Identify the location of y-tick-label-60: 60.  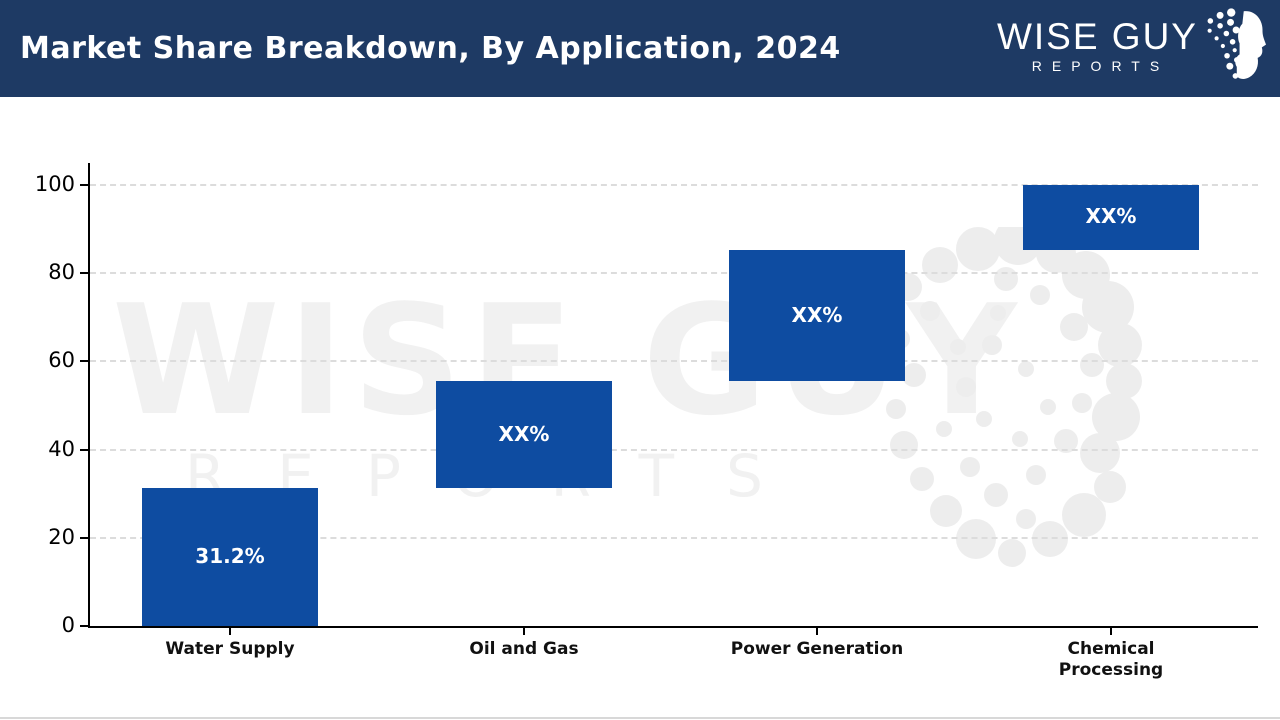
(61, 360).